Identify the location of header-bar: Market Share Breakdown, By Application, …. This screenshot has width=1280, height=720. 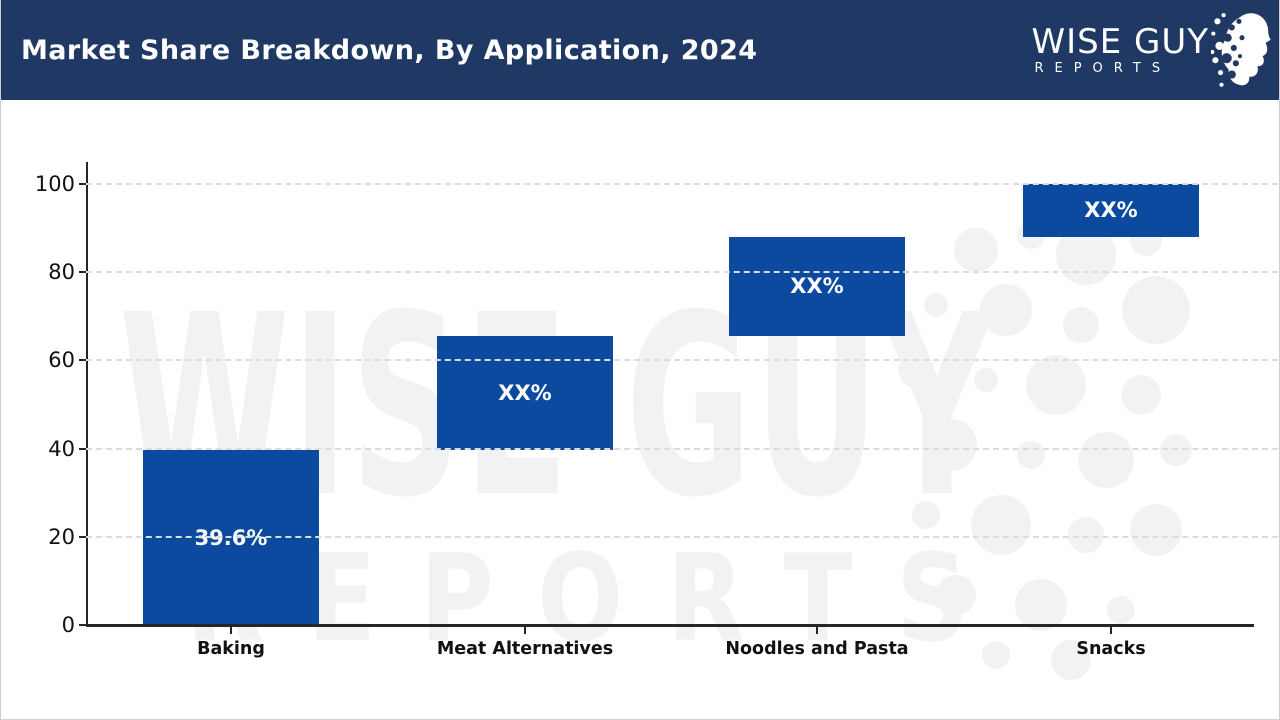
(640, 50).